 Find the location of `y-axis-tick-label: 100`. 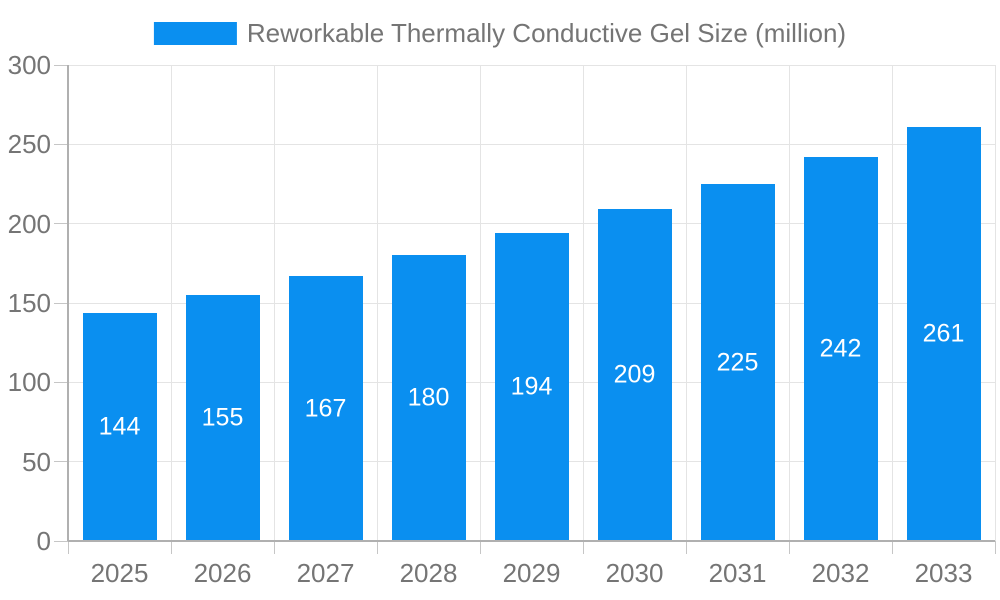

y-axis-tick-label: 100 is located at coordinates (29, 382).